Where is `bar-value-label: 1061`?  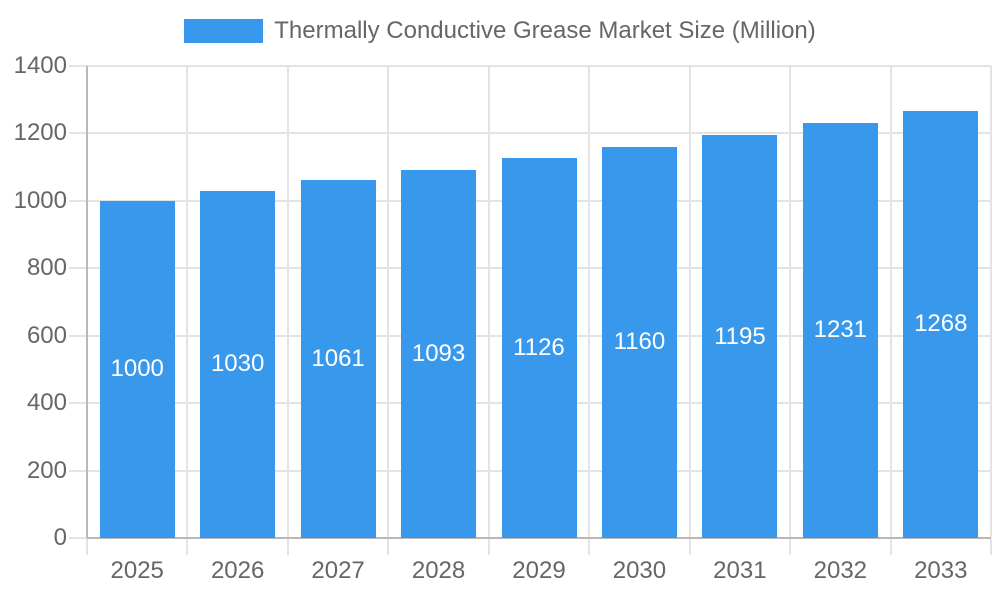 bar-value-label: 1061 is located at coordinates (338, 359).